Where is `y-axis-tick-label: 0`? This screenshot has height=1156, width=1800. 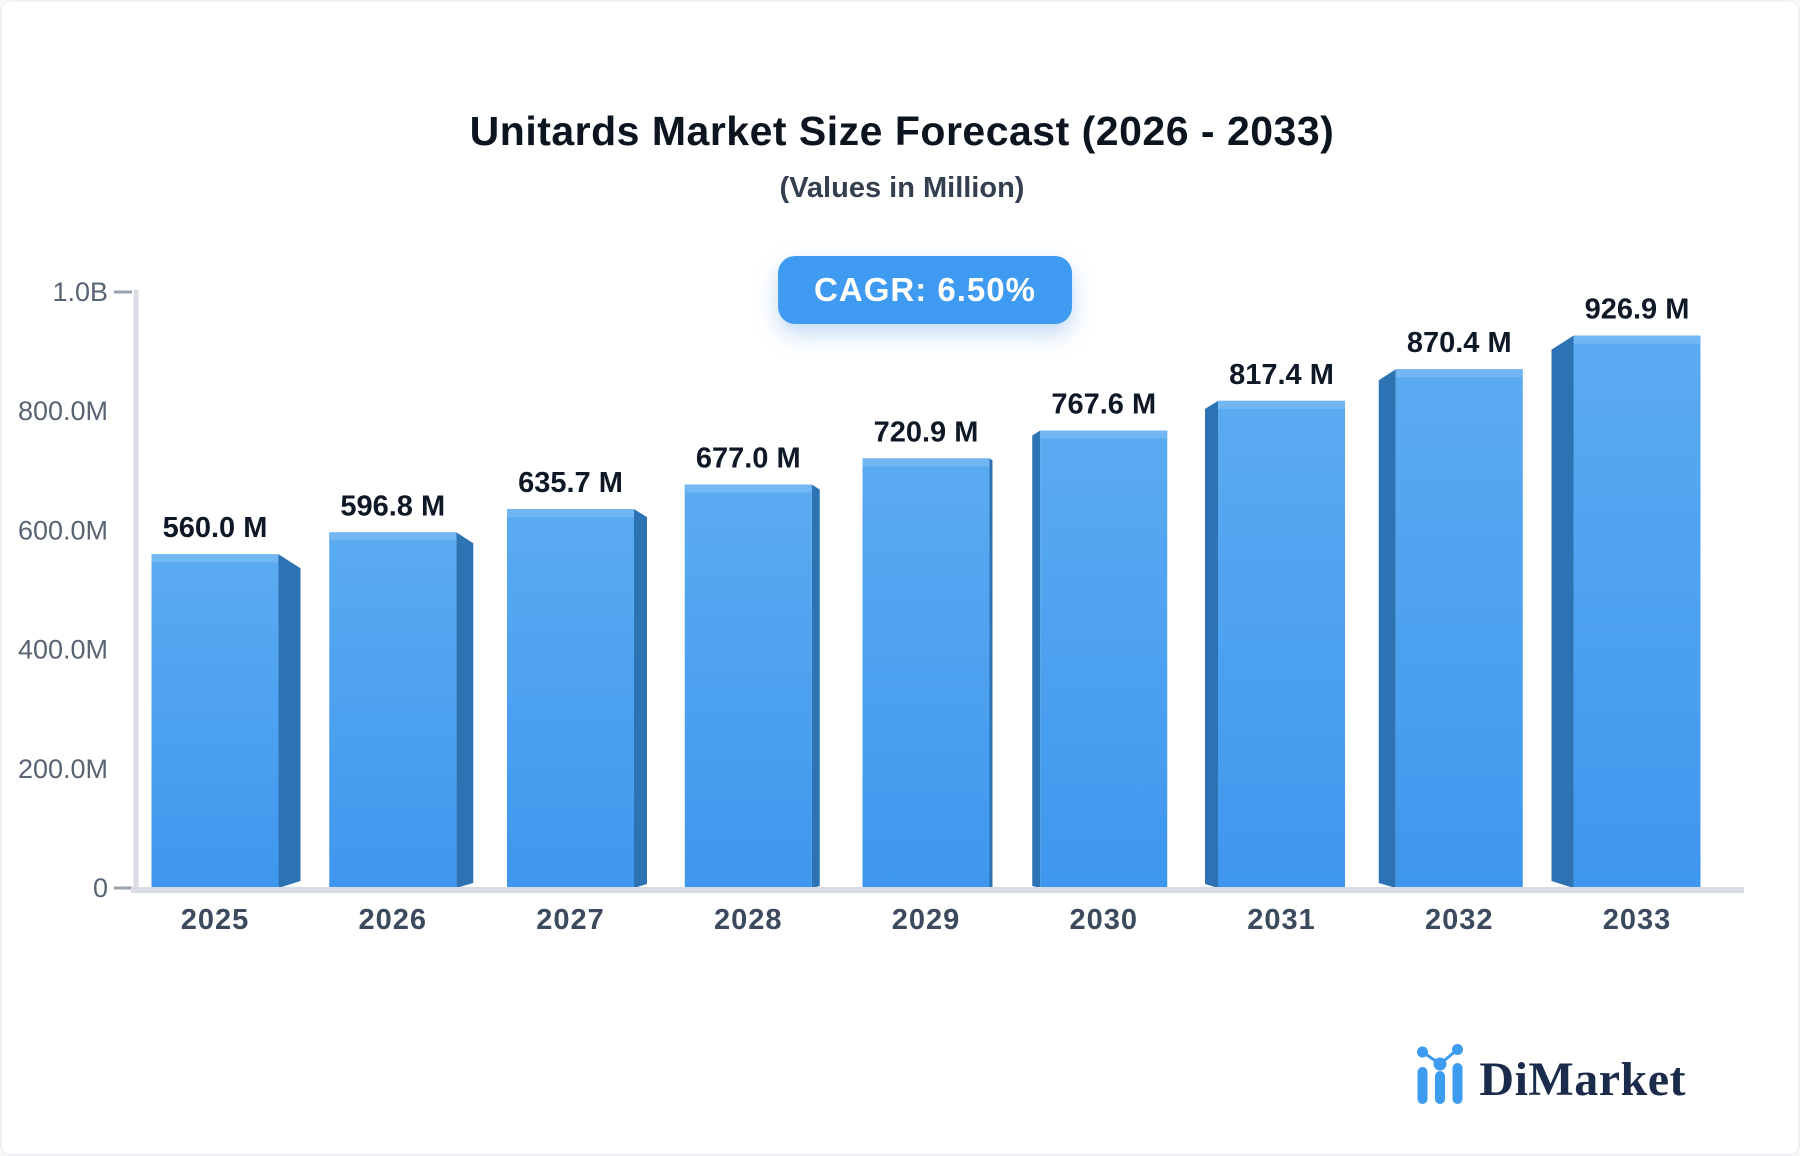 y-axis-tick-label: 0 is located at coordinates (100, 888).